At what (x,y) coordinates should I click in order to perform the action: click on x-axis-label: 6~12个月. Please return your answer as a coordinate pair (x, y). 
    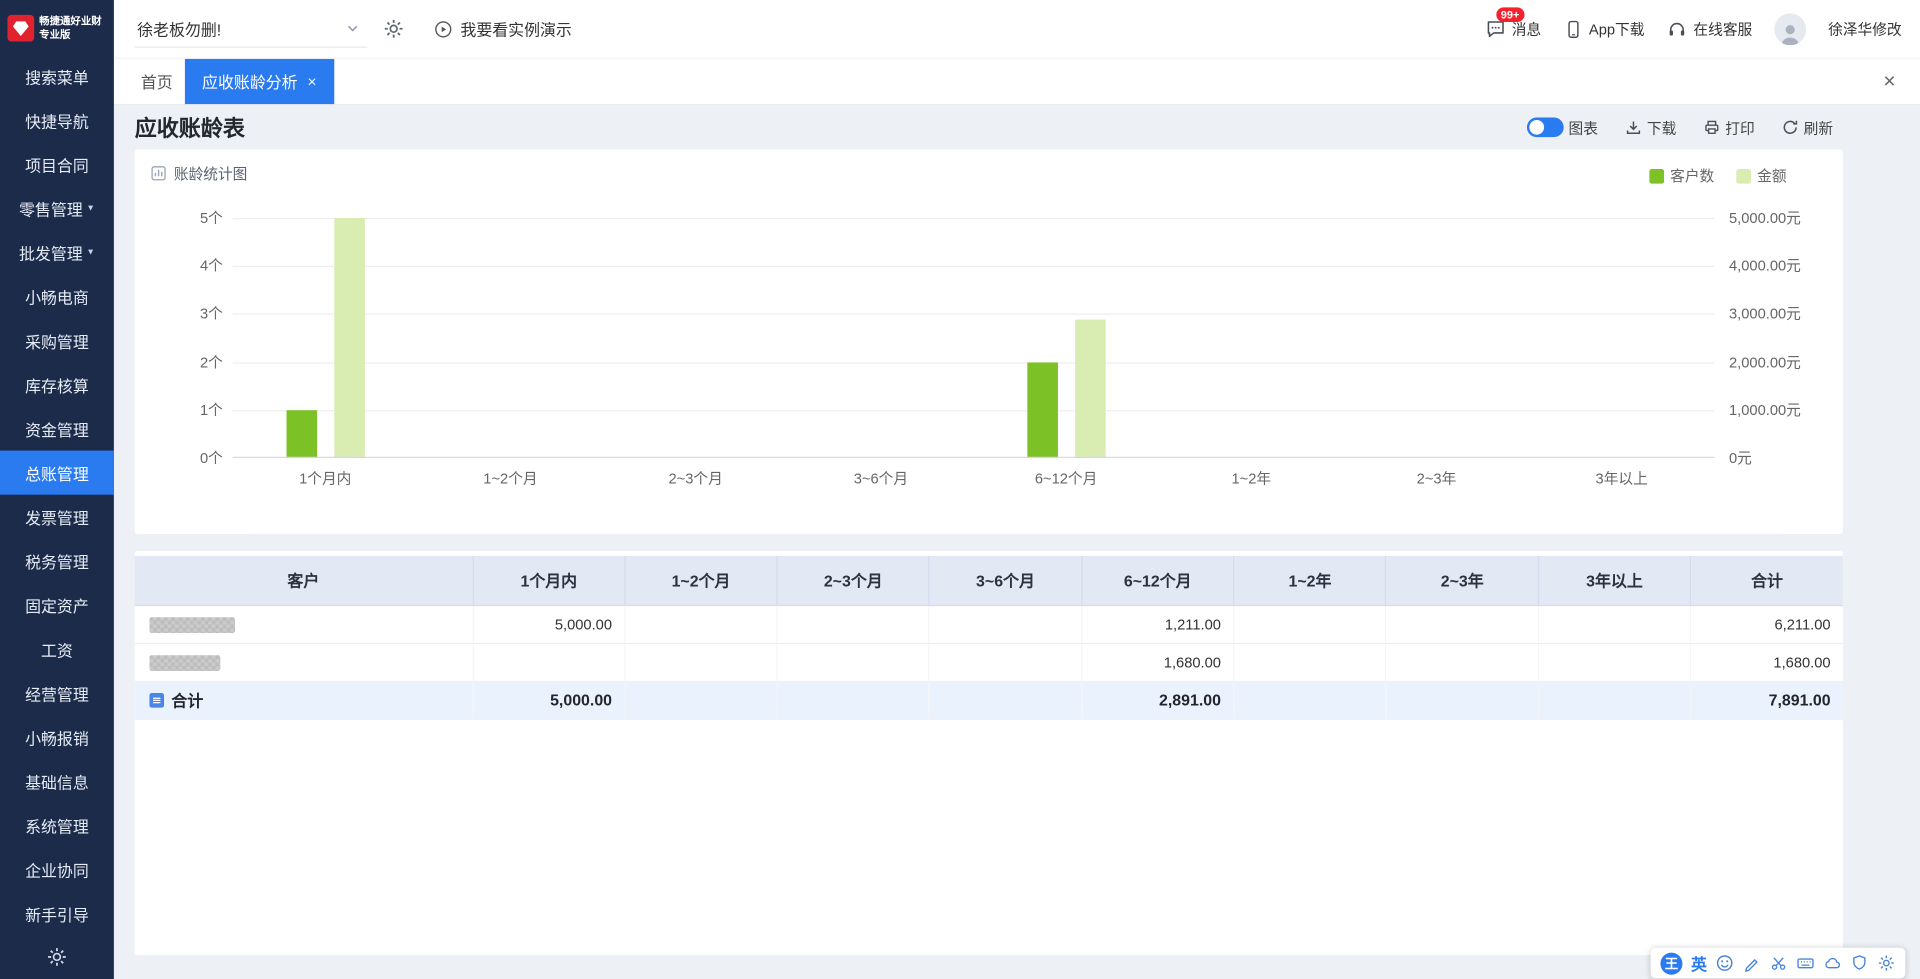
    Looking at the image, I should click on (1066, 479).